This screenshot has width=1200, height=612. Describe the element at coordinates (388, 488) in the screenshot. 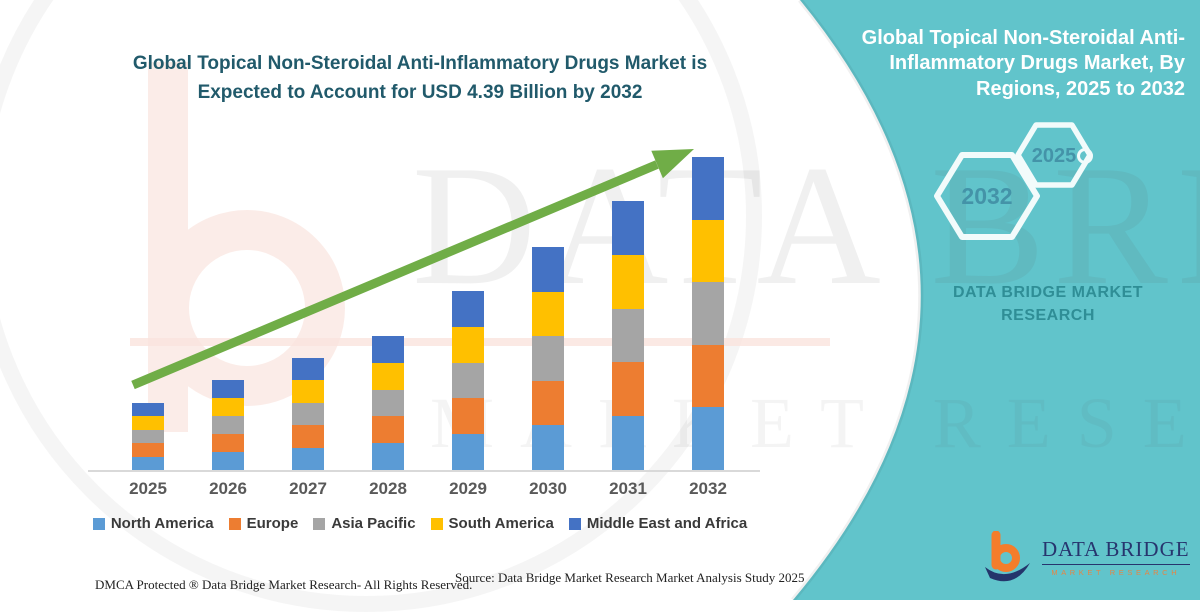

I see `x-tick-2028: 2028` at that location.